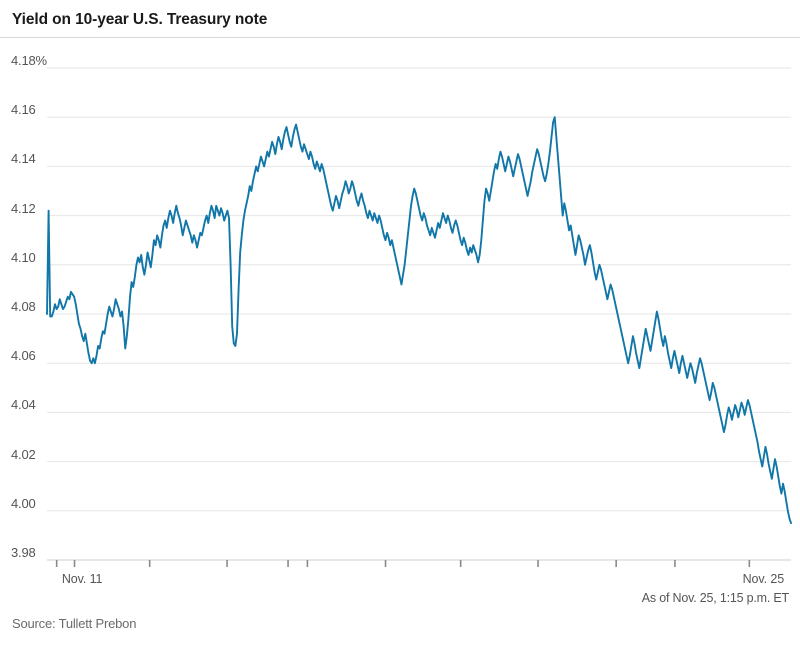 The image size is (800, 645). What do you see at coordinates (23, 208) in the screenshot?
I see `y-axis-tick-label: 4.12` at bounding box center [23, 208].